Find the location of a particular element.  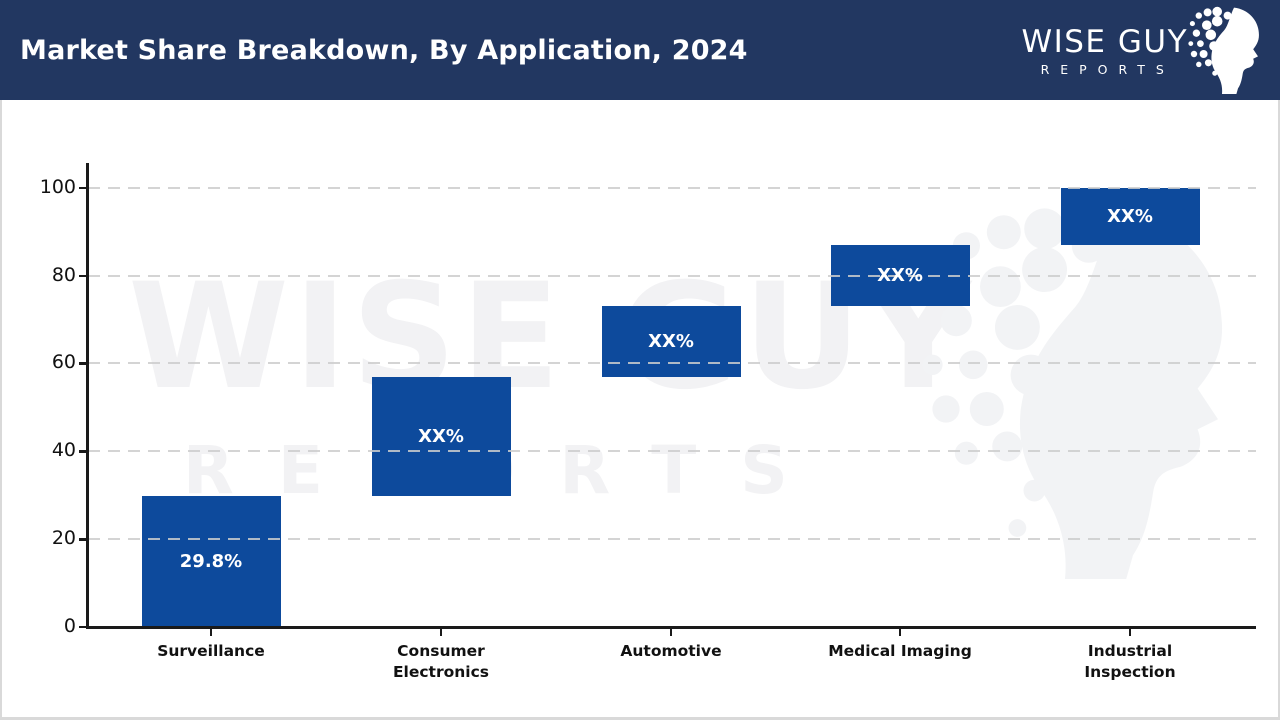

x-category-label-automotive: Automotive is located at coordinates (671, 651).